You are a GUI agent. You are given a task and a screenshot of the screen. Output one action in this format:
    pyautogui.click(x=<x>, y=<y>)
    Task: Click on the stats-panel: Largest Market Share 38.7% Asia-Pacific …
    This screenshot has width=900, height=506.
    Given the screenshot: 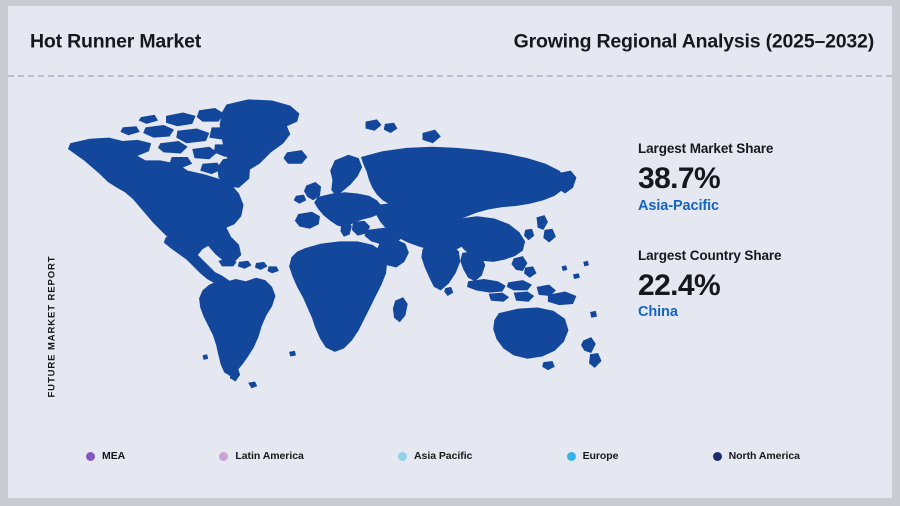 What is the action you would take?
    pyautogui.click(x=763, y=230)
    